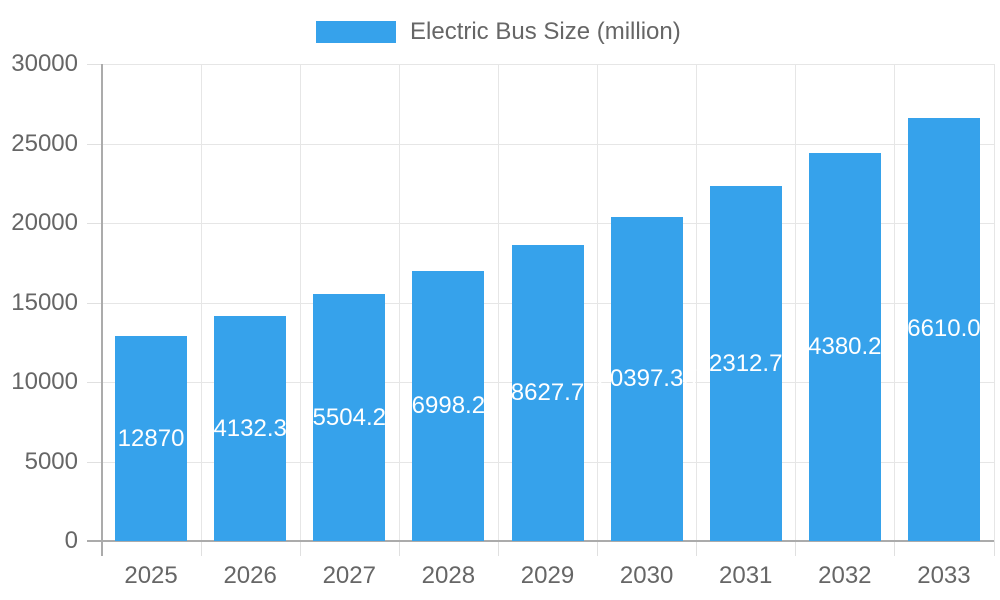 The width and height of the screenshot is (1000, 600). I want to click on chart-legend: Electric Bus Size (million), so click(500, 32).